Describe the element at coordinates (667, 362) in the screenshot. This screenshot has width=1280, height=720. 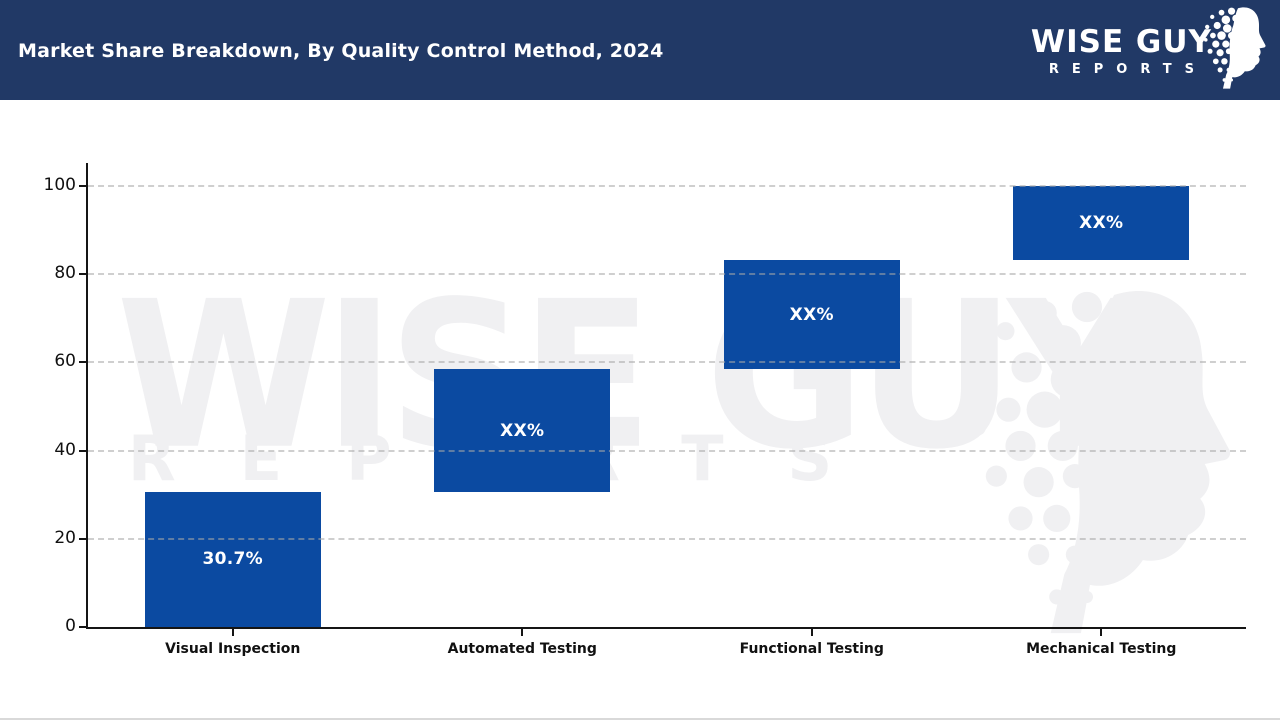
I see `gridline-y60` at that location.